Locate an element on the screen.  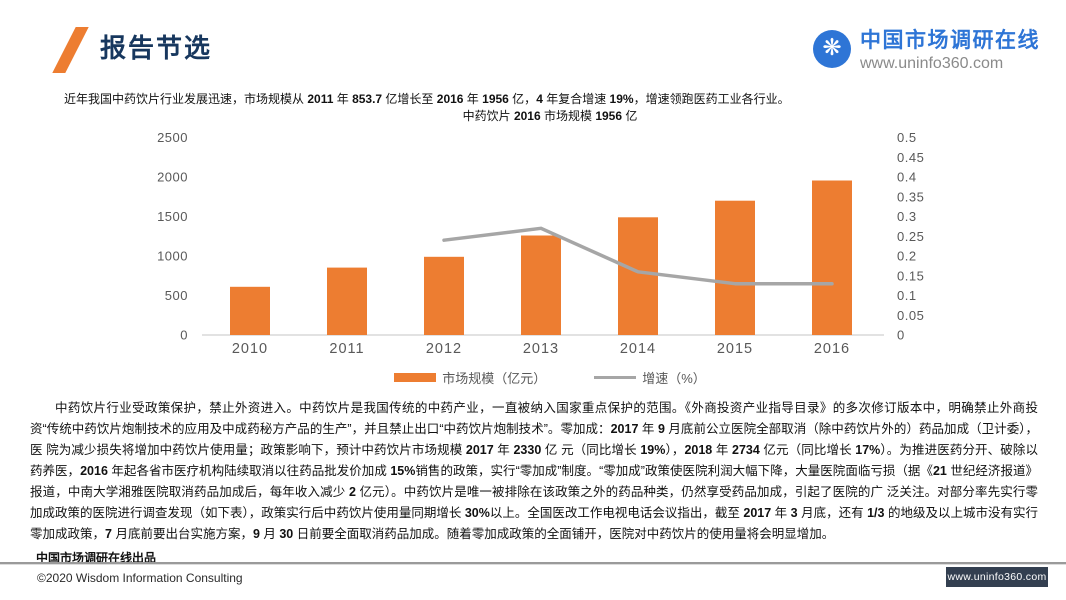
svg-text: 0.2 is located at coordinates (907, 256).